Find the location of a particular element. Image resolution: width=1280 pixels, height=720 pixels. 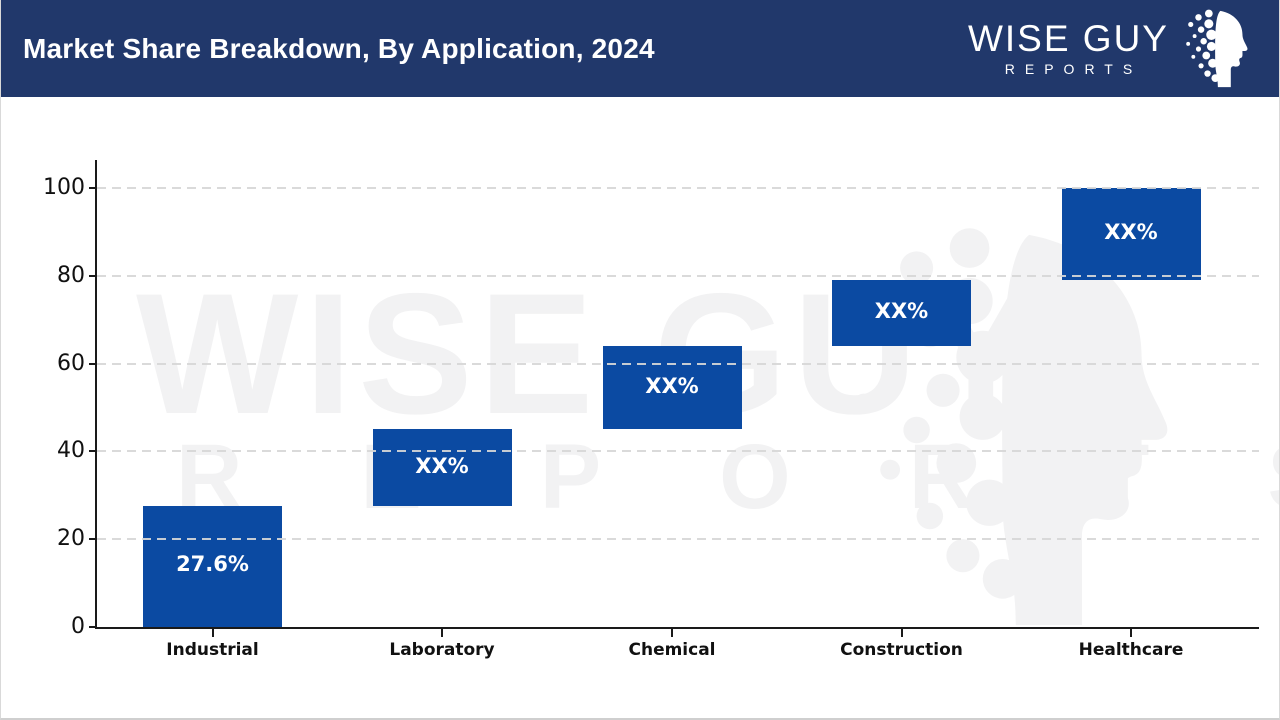

bar-healthcare is located at coordinates (1131, 234).